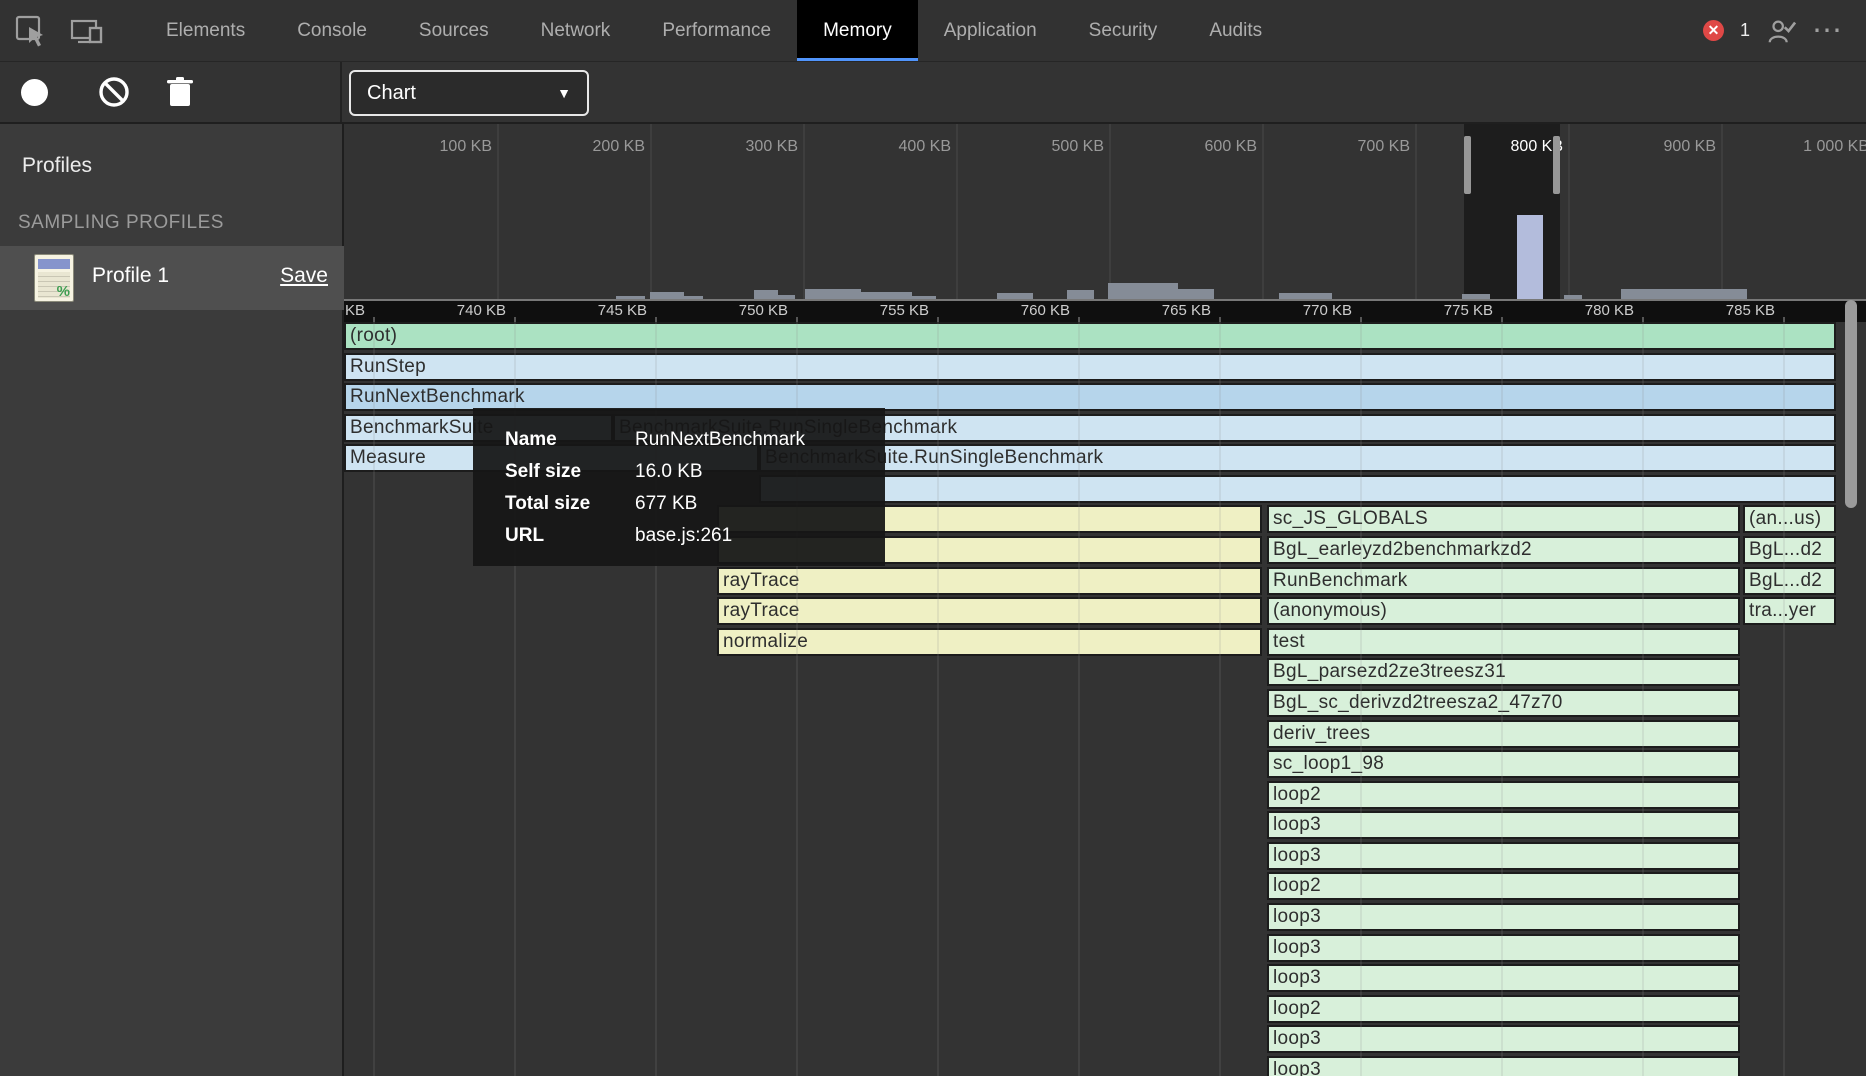 The height and width of the screenshot is (1076, 1866). What do you see at coordinates (481, 310) in the screenshot?
I see `ruler-tick-label: 740 KB` at bounding box center [481, 310].